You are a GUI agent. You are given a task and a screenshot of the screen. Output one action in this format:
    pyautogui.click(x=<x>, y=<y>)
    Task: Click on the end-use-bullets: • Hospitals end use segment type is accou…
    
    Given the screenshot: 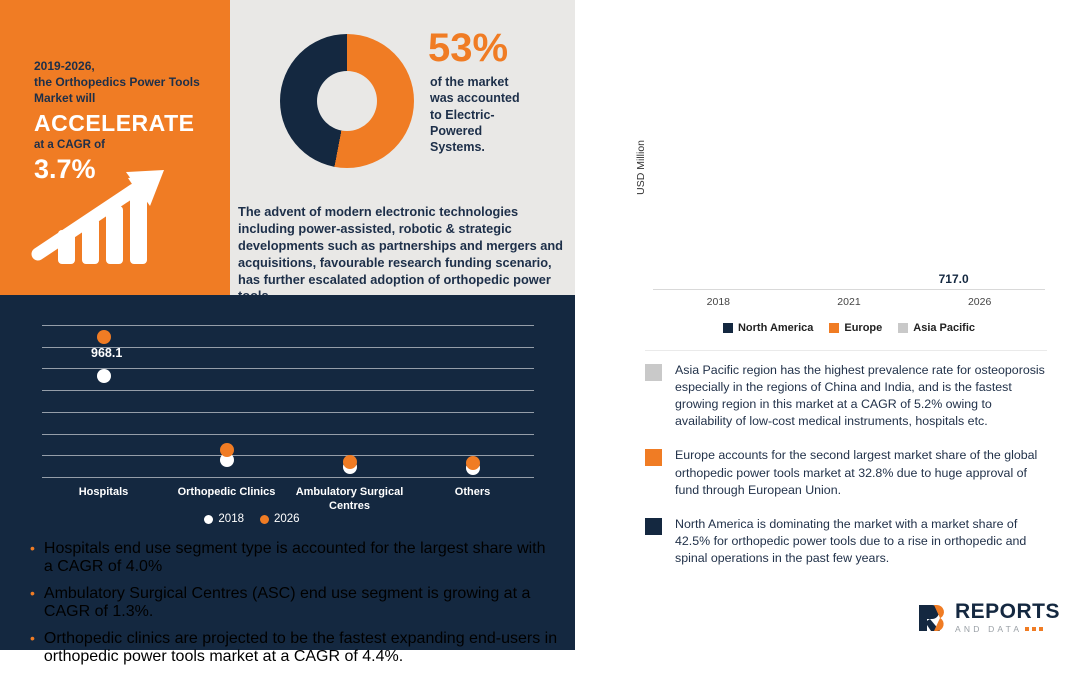 What is the action you would take?
    pyautogui.click(x=294, y=607)
    